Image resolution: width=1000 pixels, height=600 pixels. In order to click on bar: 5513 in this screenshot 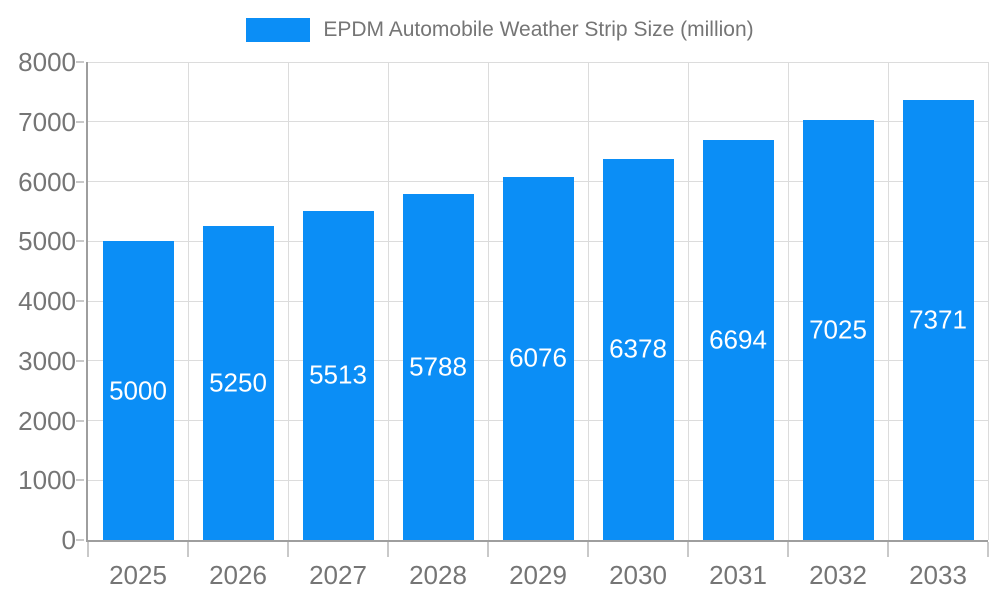, I will do `click(338, 375)`.